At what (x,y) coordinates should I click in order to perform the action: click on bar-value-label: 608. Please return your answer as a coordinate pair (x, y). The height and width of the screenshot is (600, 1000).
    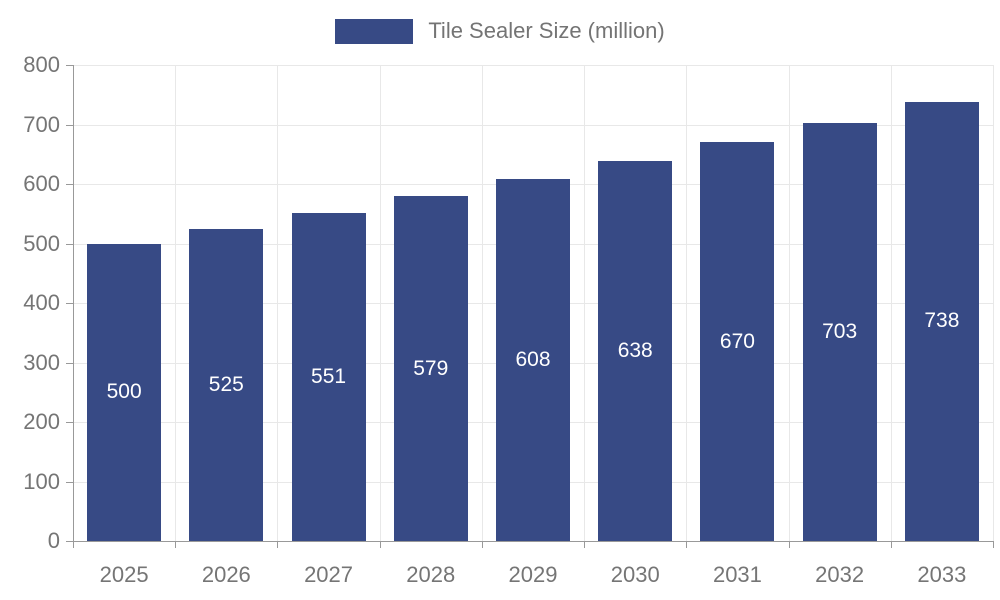
    Looking at the image, I should click on (533, 360).